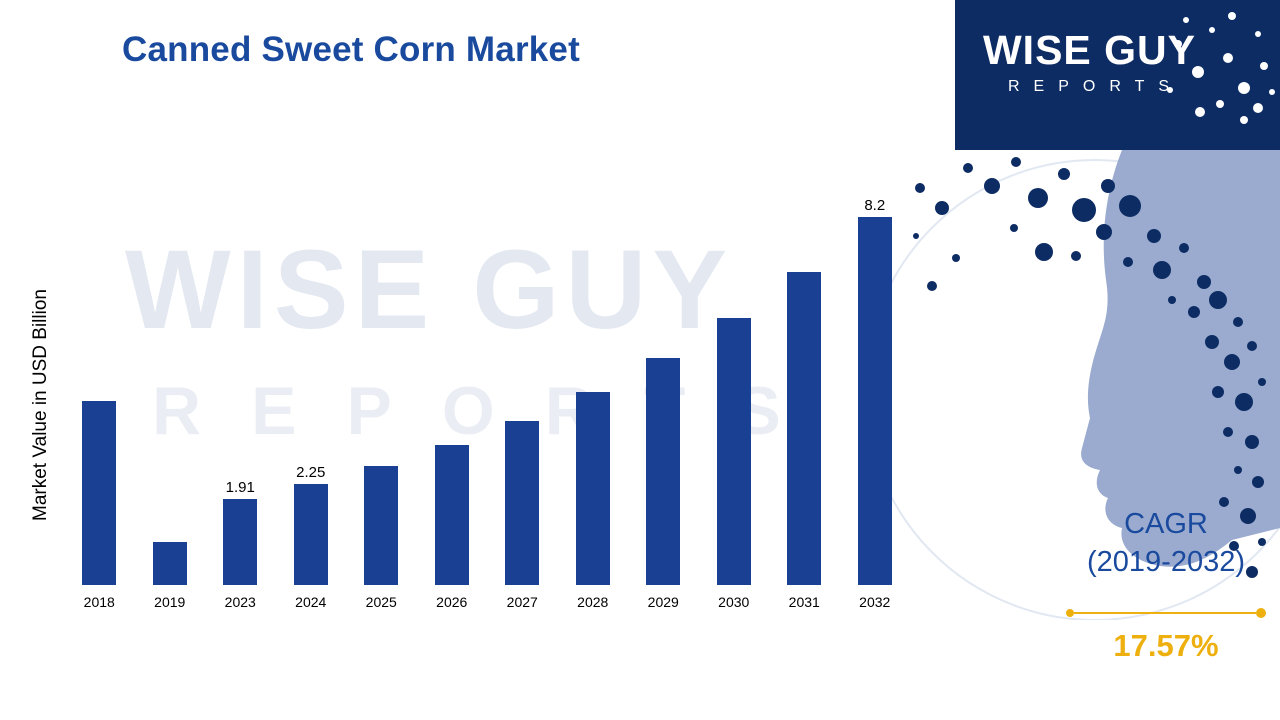  I want to click on x-tick-label-2031: 2031, so click(804, 602).